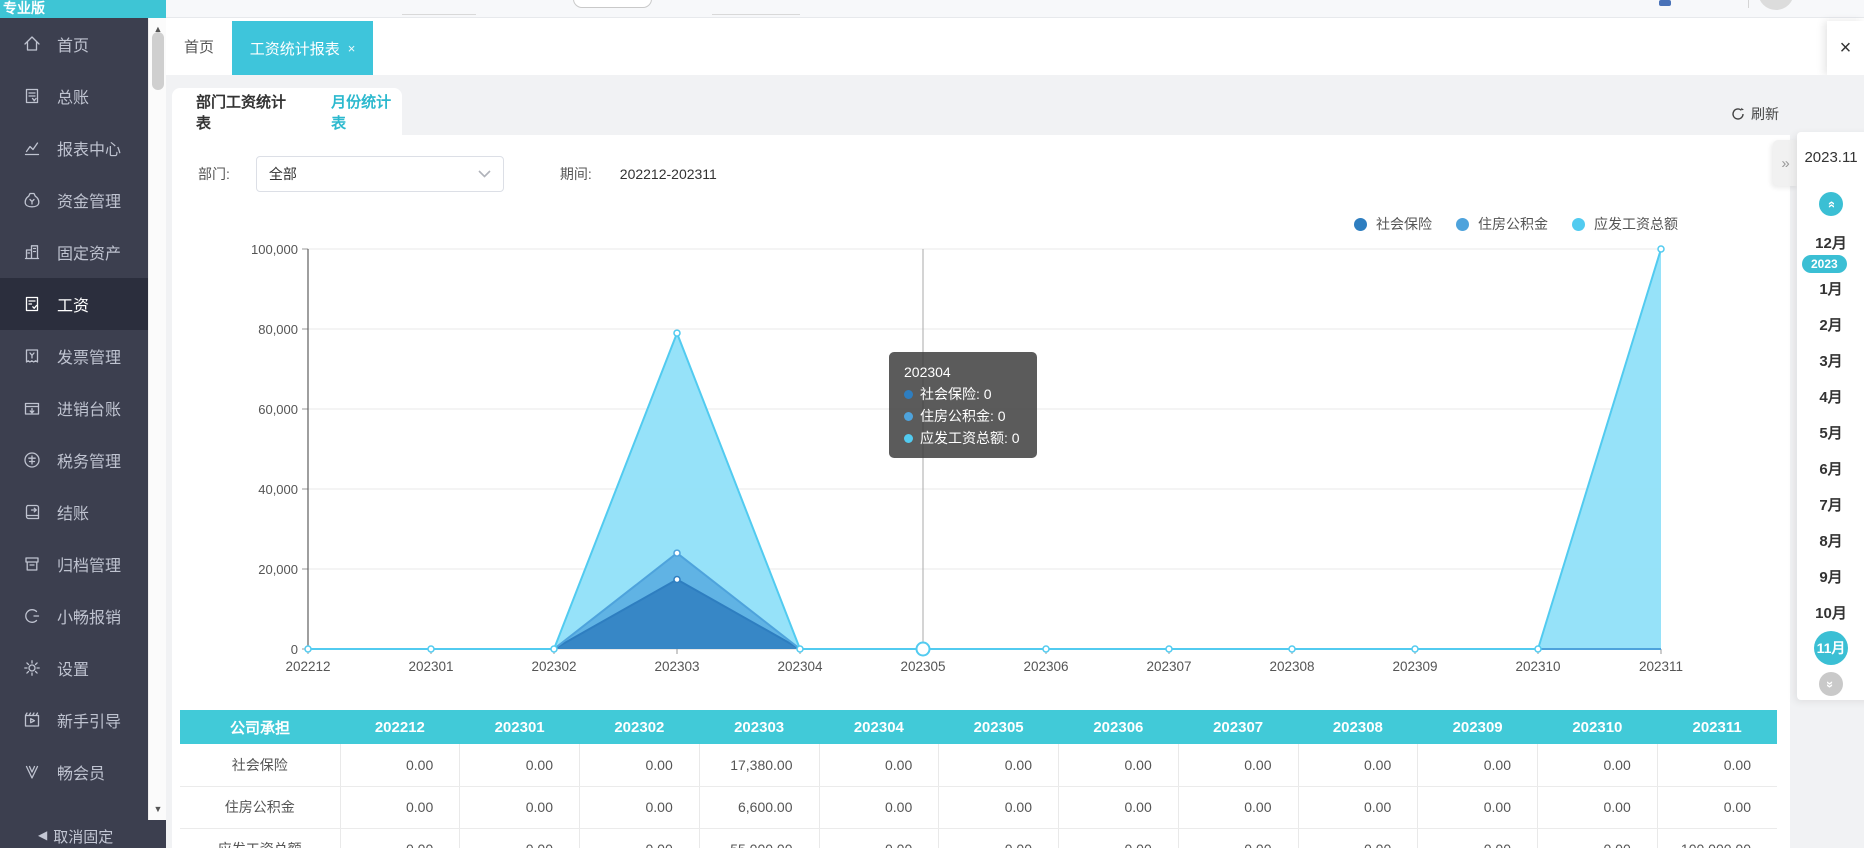 Image resolution: width=1864 pixels, height=848 pixels. Describe the element at coordinates (575, 174) in the screenshot. I see `period-label: 期间:` at that location.